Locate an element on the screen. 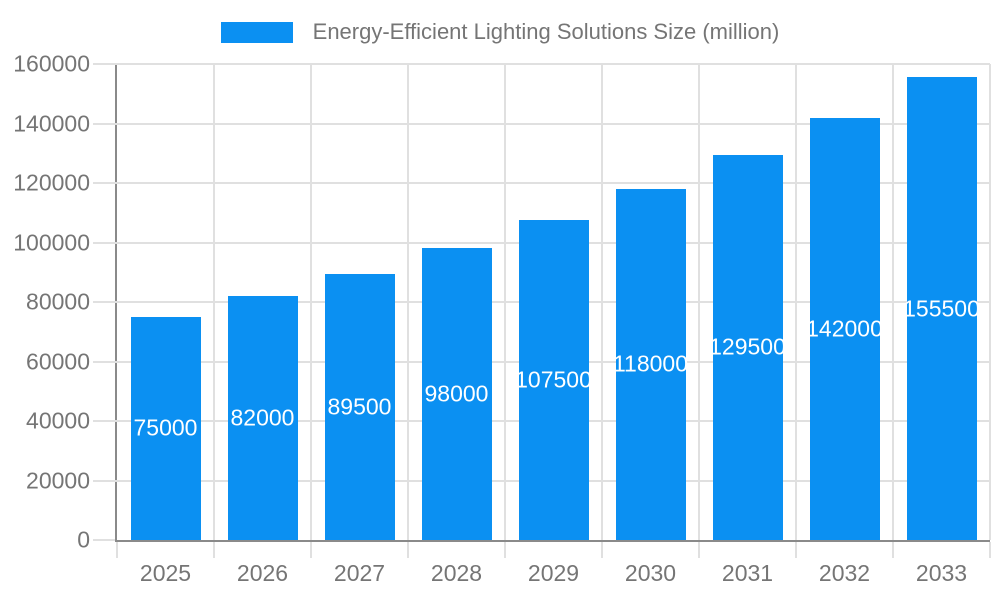  x-axis-tick-label: 2025 is located at coordinates (165, 573).